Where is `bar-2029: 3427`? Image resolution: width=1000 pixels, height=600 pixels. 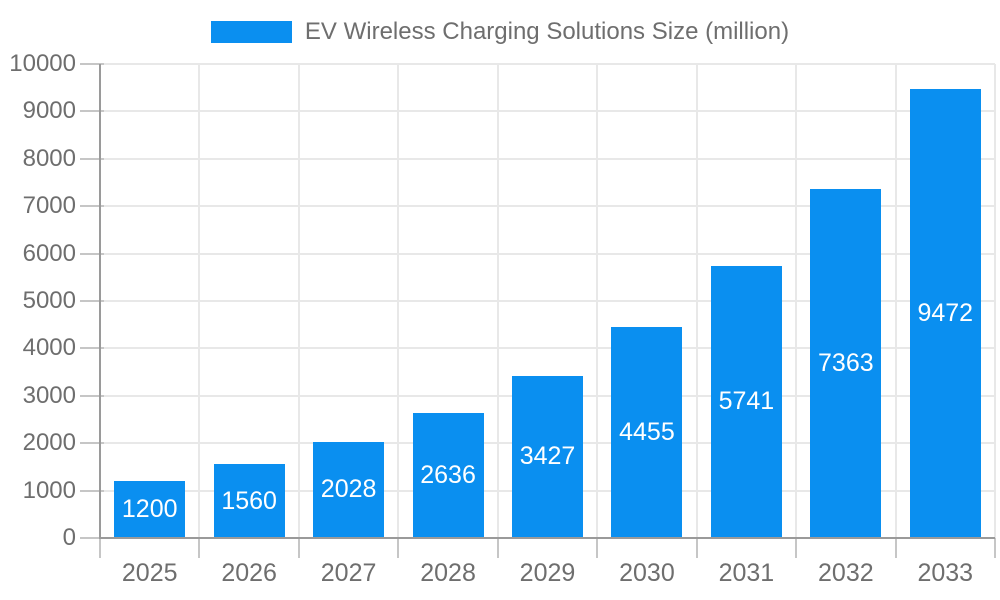 bar-2029: 3427 is located at coordinates (547, 456).